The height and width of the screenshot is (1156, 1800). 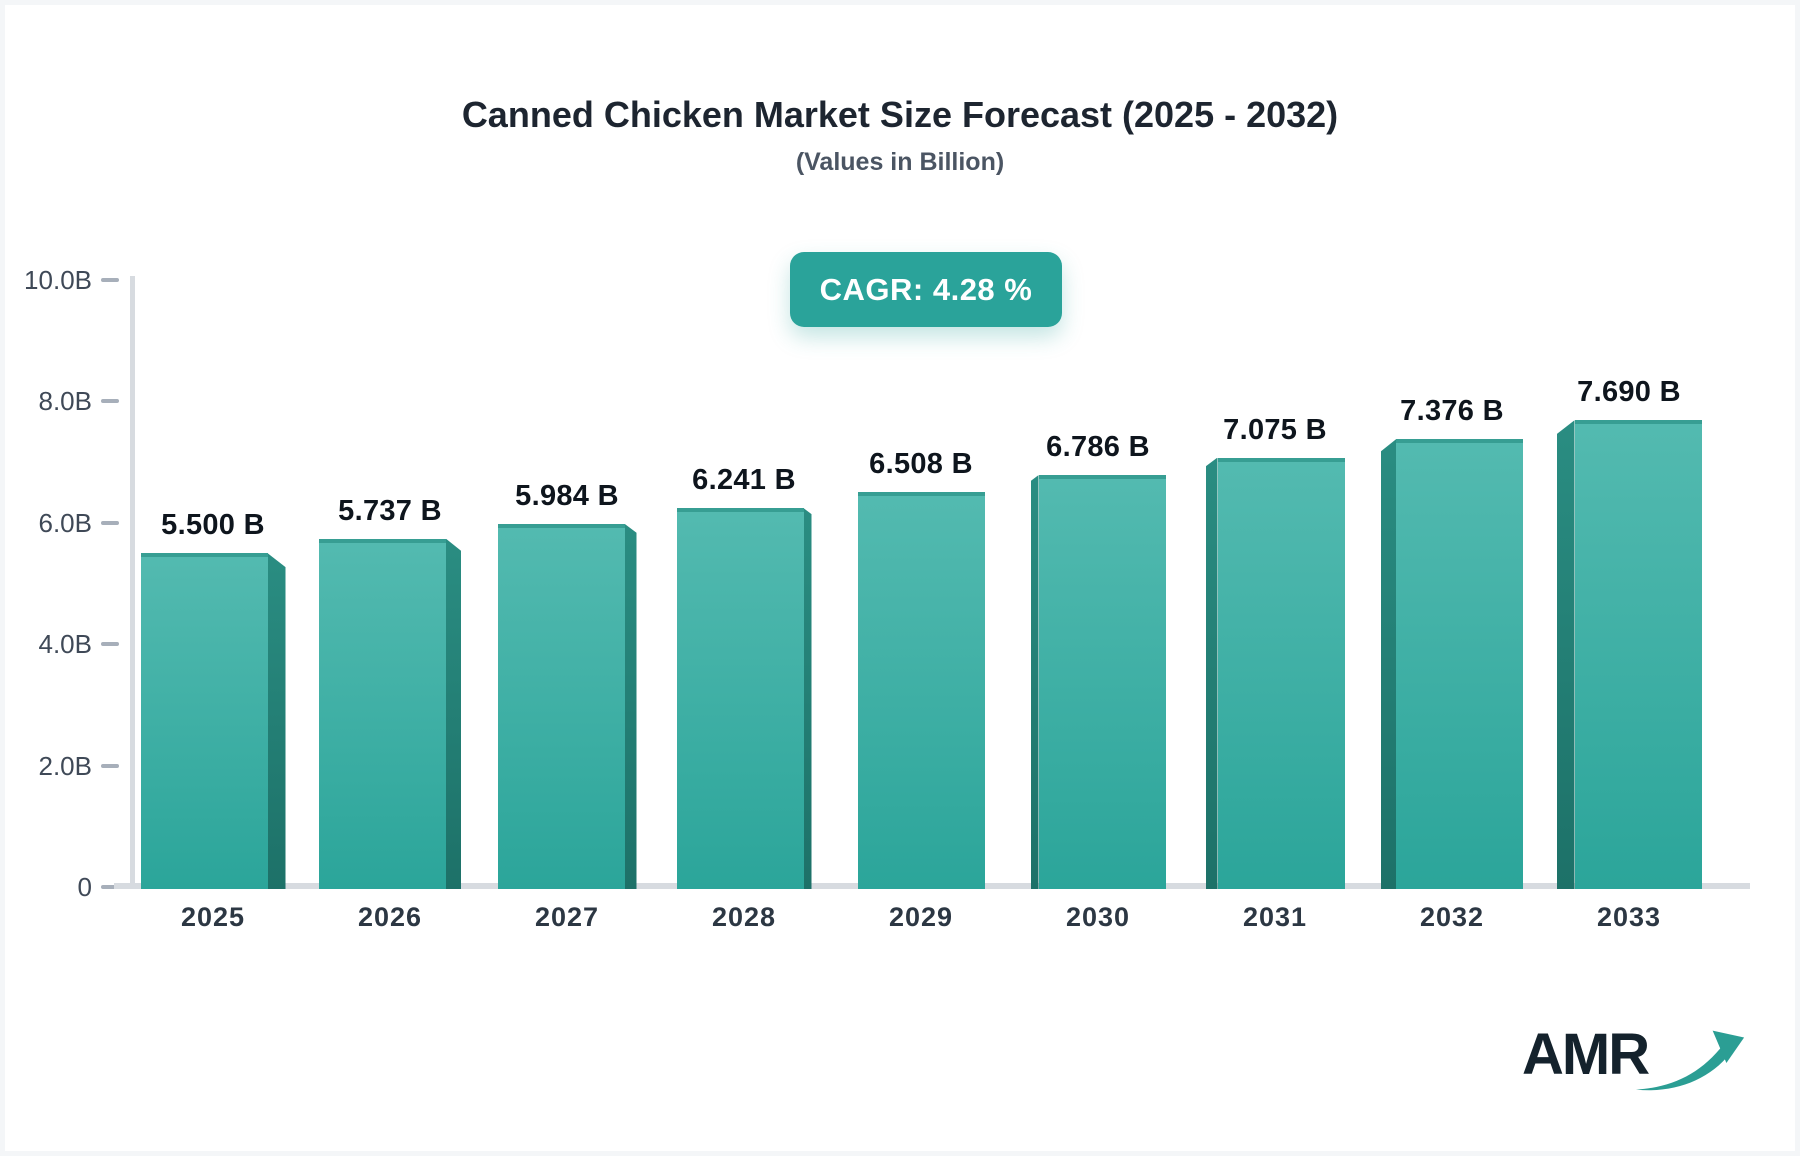 What do you see at coordinates (1629, 392) in the screenshot?
I see `value-label: 7.690 B` at bounding box center [1629, 392].